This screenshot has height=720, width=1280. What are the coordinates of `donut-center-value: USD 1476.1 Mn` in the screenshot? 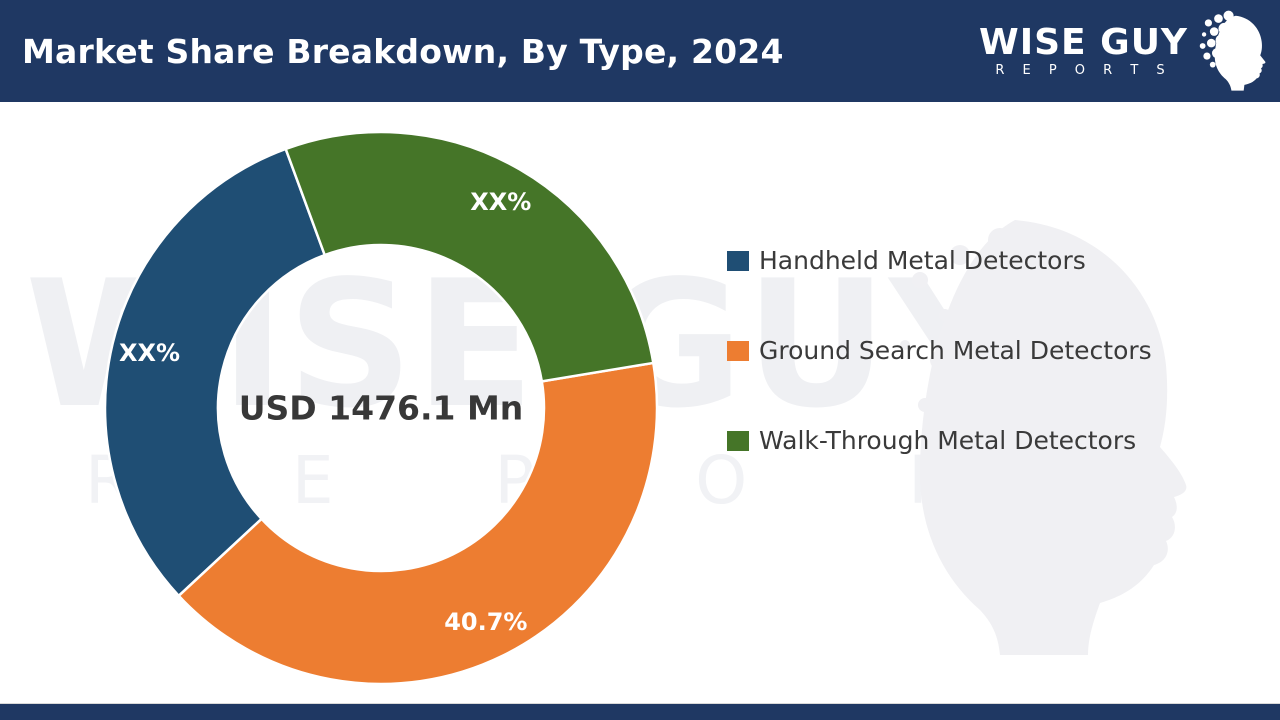 It's located at (381, 408).